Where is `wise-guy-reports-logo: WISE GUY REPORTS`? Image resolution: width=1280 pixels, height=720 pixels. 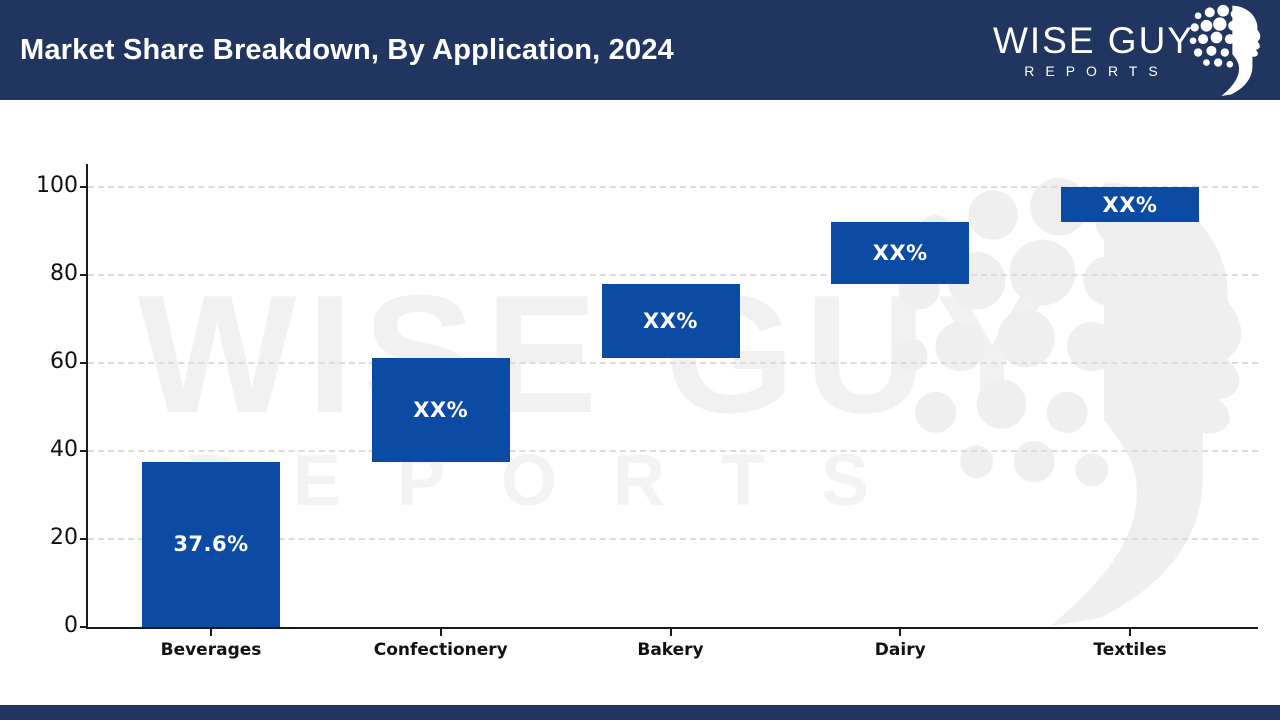
wise-guy-reports-logo: WISE GUY REPORTS is located at coordinates (1136, 50).